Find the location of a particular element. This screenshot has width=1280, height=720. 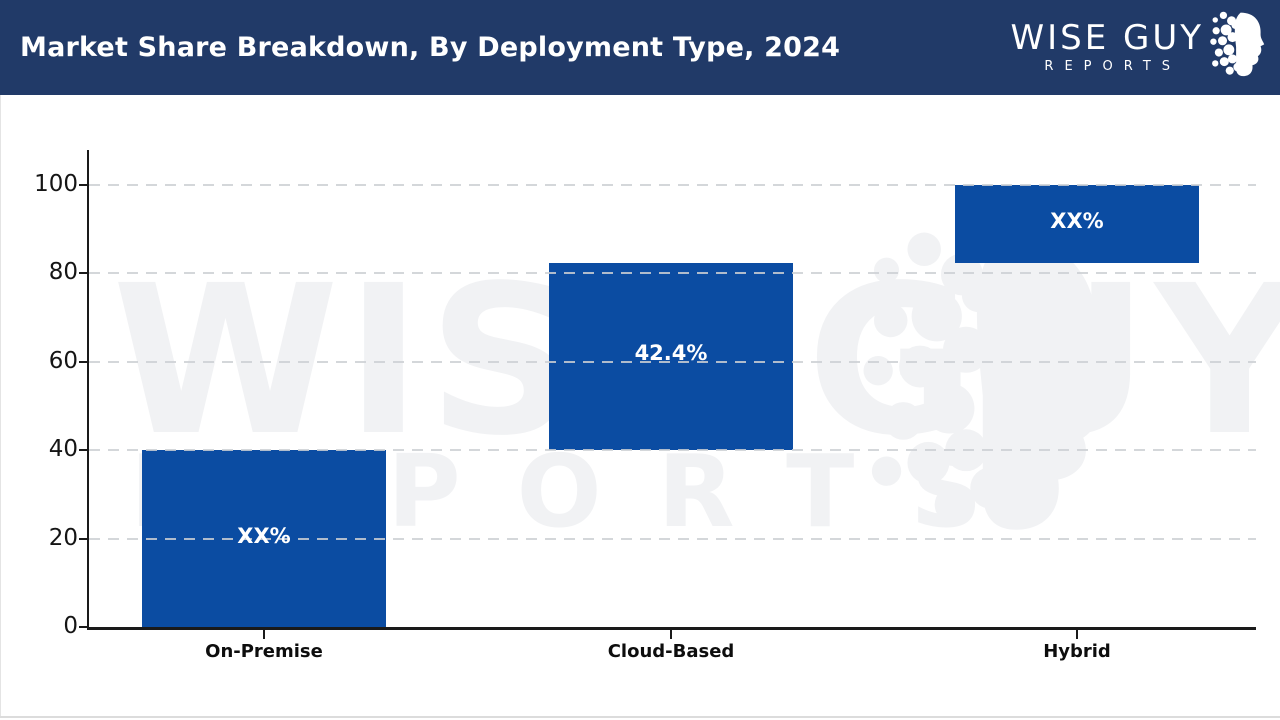

y-tick-label: 80 is located at coordinates (63, 272).